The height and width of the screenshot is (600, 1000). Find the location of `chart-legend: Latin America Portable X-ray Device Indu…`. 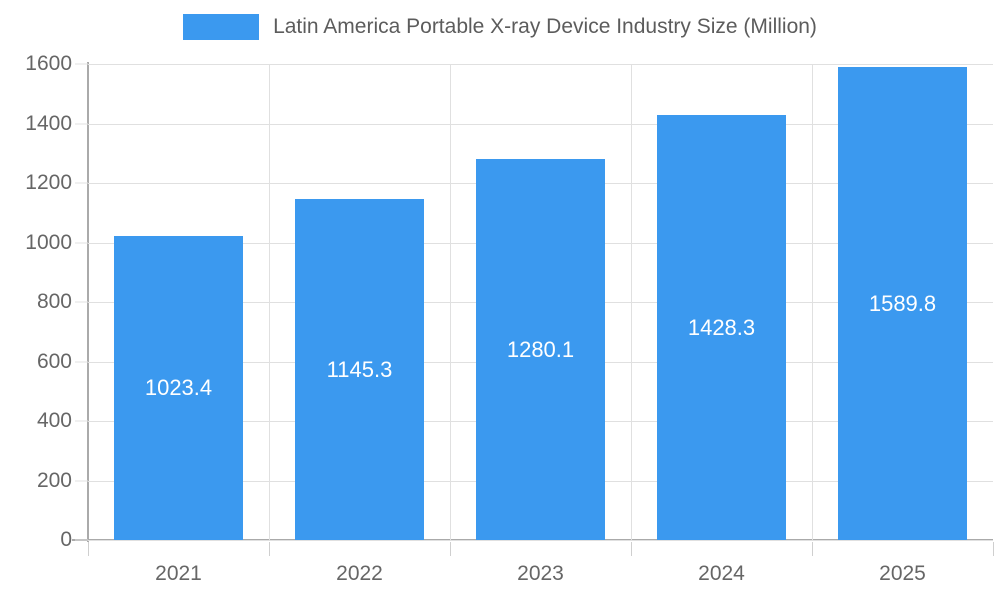

chart-legend: Latin America Portable X-ray Device Indu… is located at coordinates (500, 27).